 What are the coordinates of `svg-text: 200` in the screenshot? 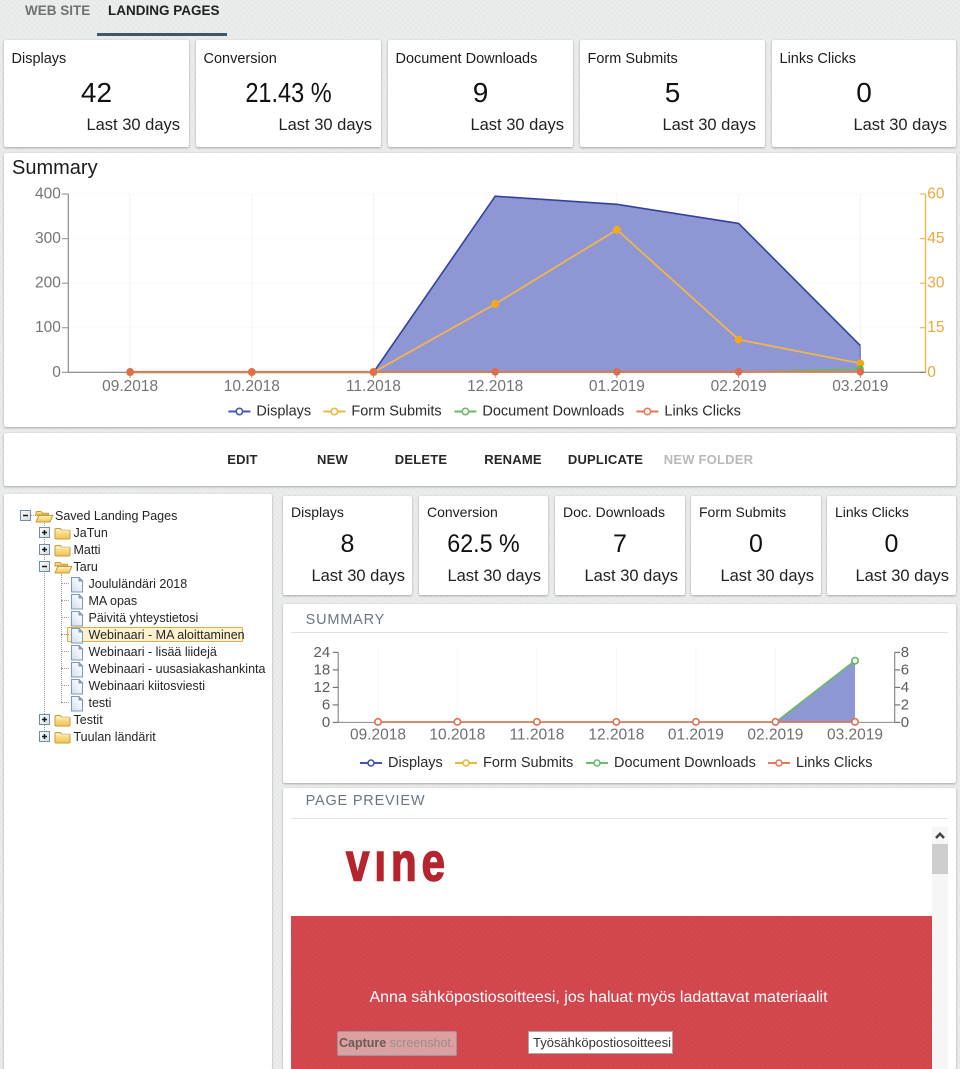 It's located at (48, 283).